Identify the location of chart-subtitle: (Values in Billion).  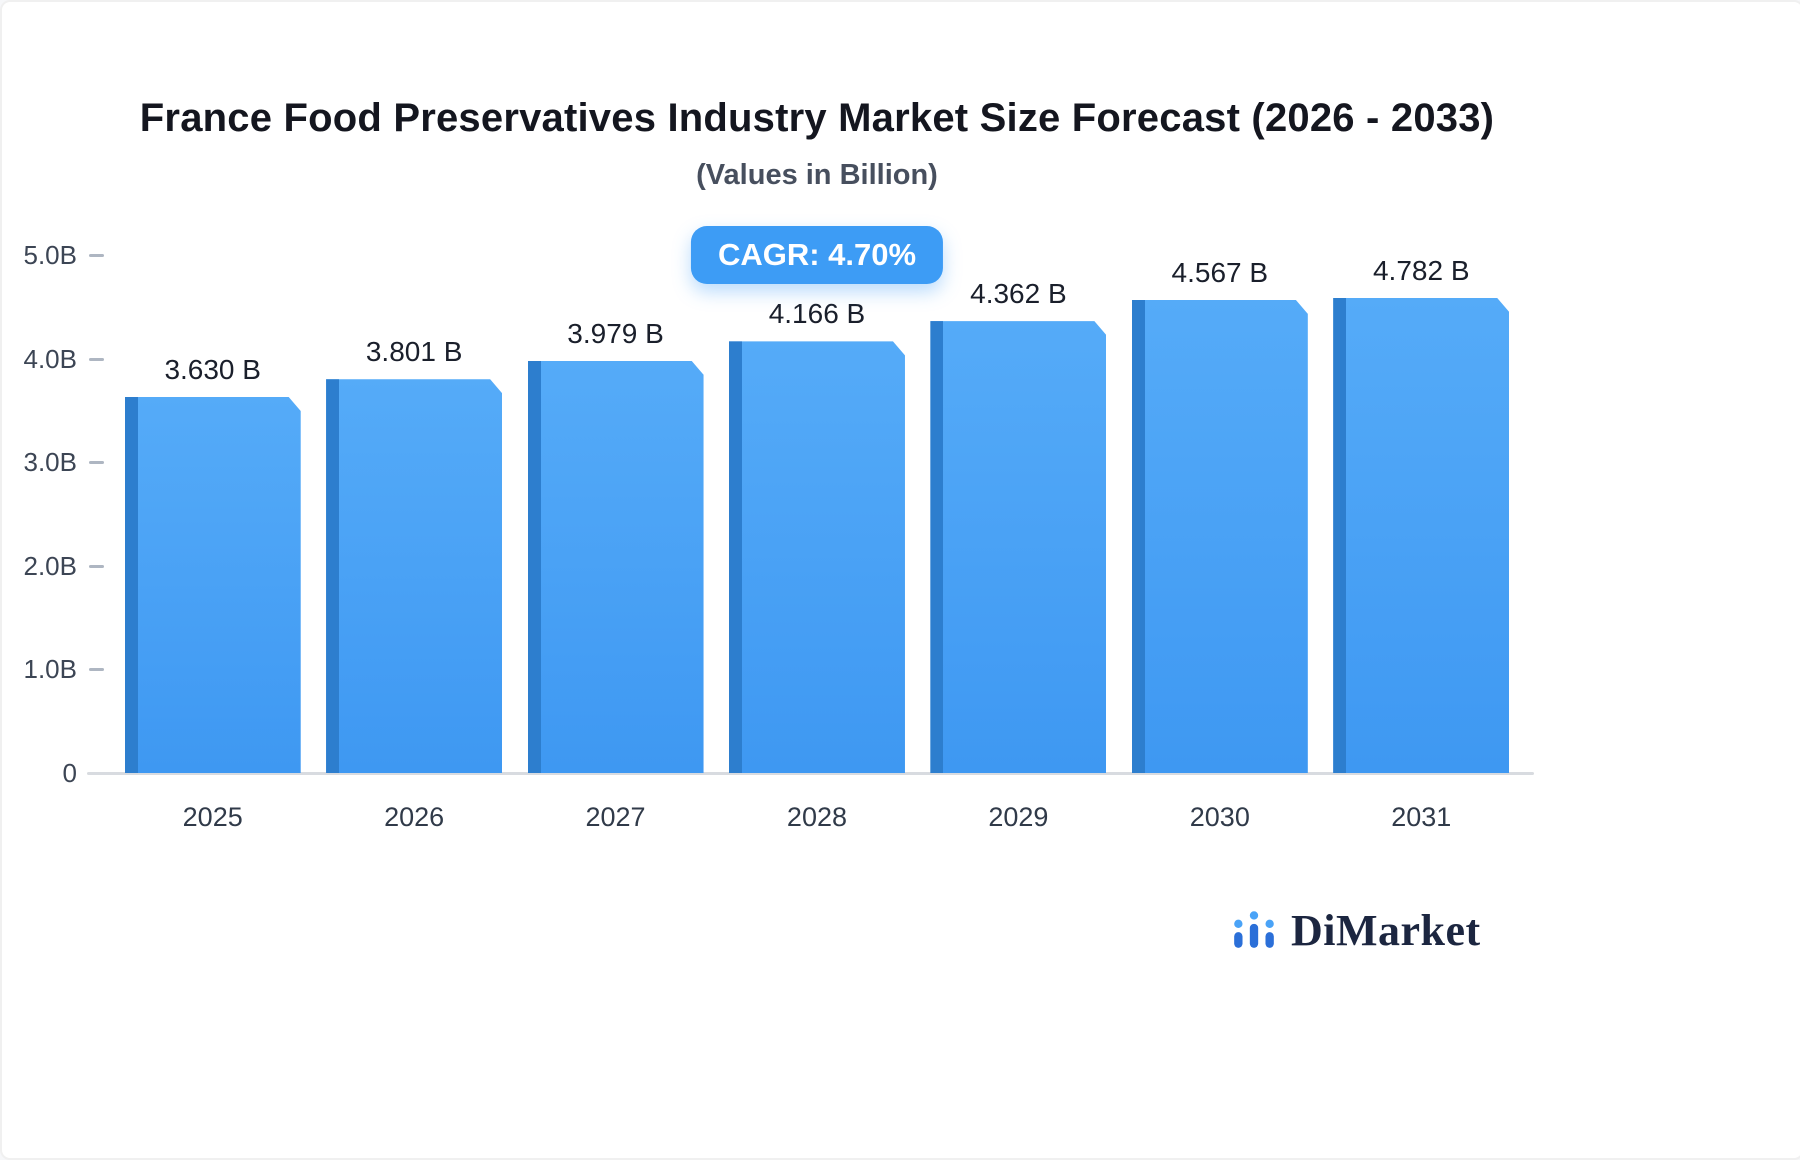
(817, 175).